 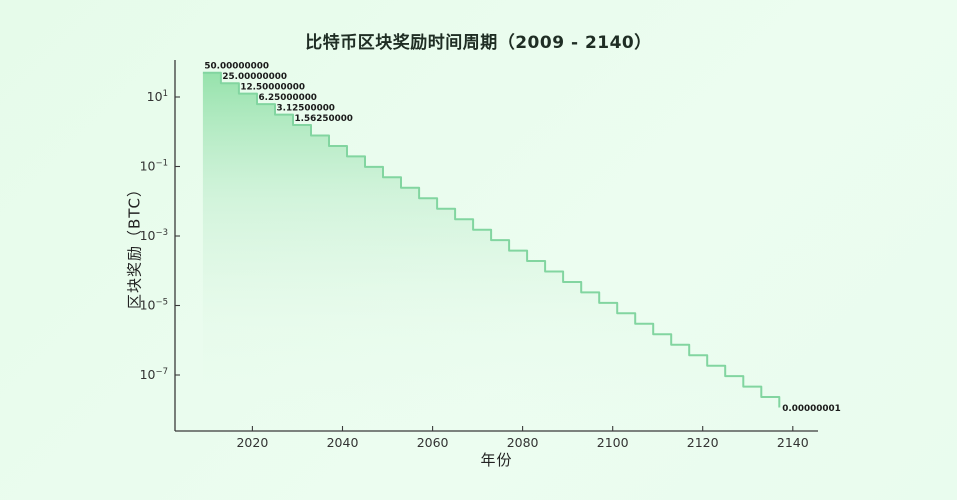 I want to click on y-tick-label: 10⁻⁷, so click(x=154, y=374).